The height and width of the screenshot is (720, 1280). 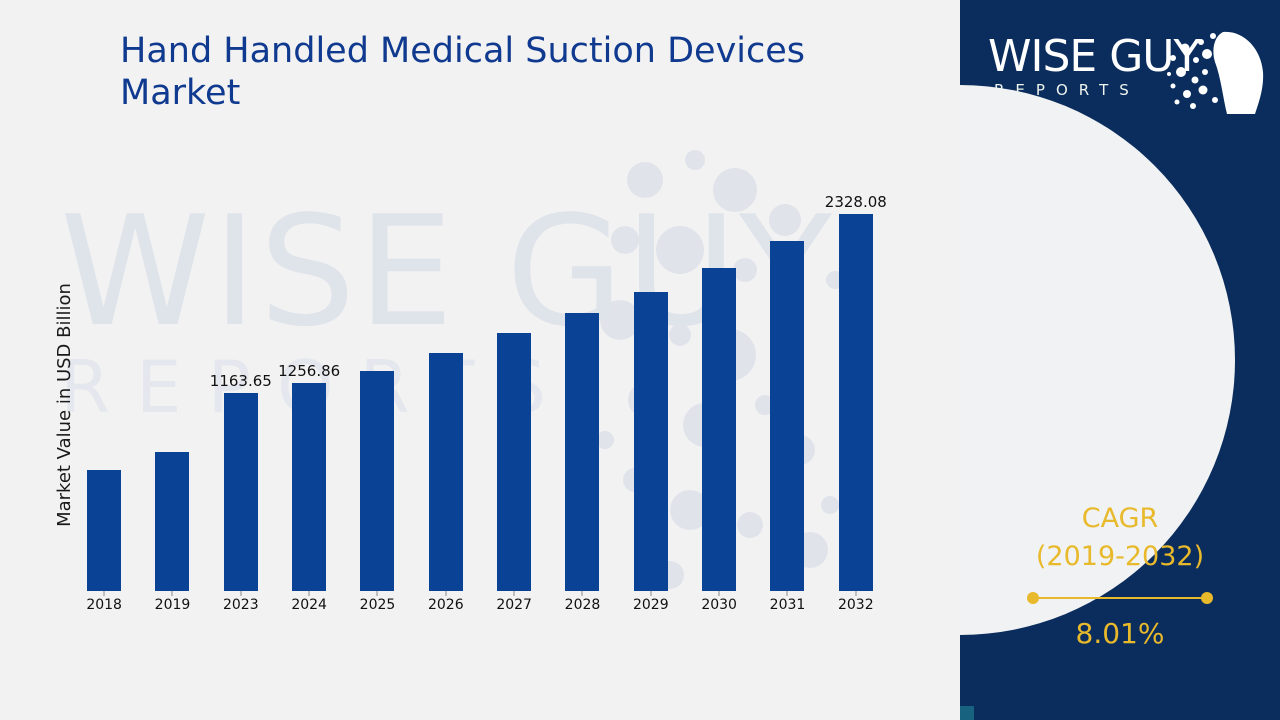 I want to click on x-axis-tick-label: 2026, so click(x=445, y=605).